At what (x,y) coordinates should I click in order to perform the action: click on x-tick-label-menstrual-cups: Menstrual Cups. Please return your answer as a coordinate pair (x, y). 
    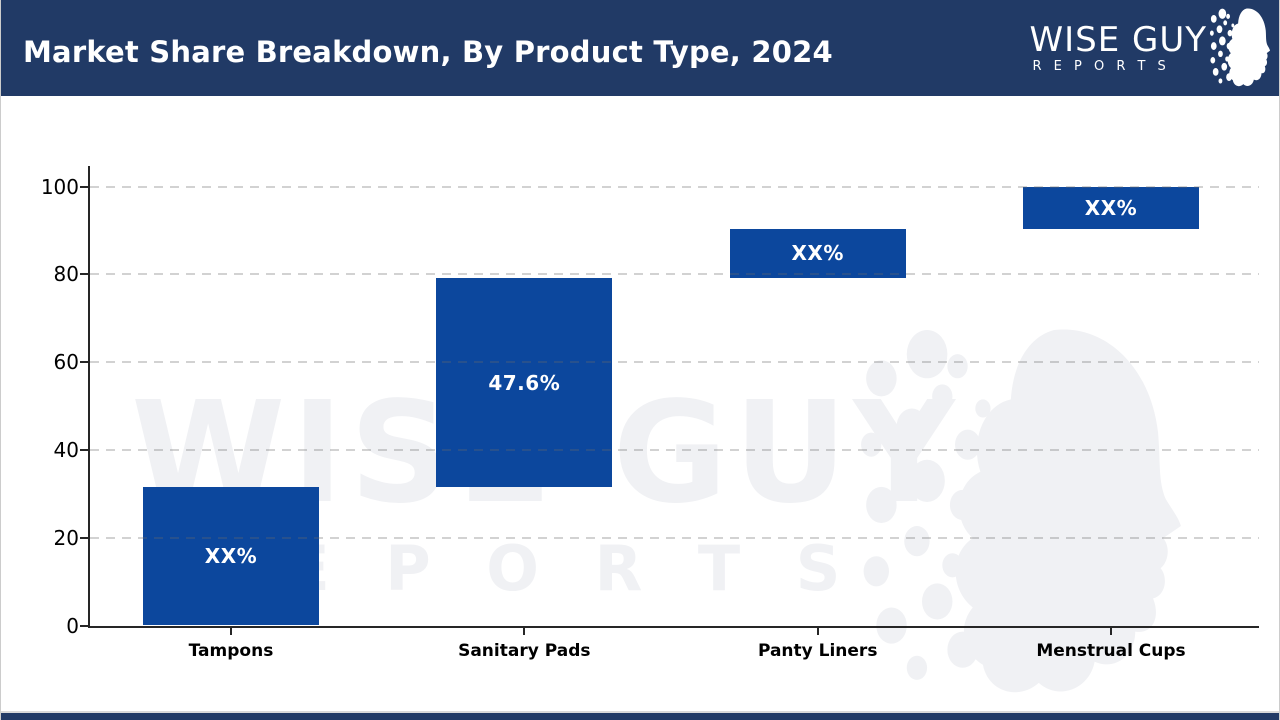
    Looking at the image, I should click on (1111, 650).